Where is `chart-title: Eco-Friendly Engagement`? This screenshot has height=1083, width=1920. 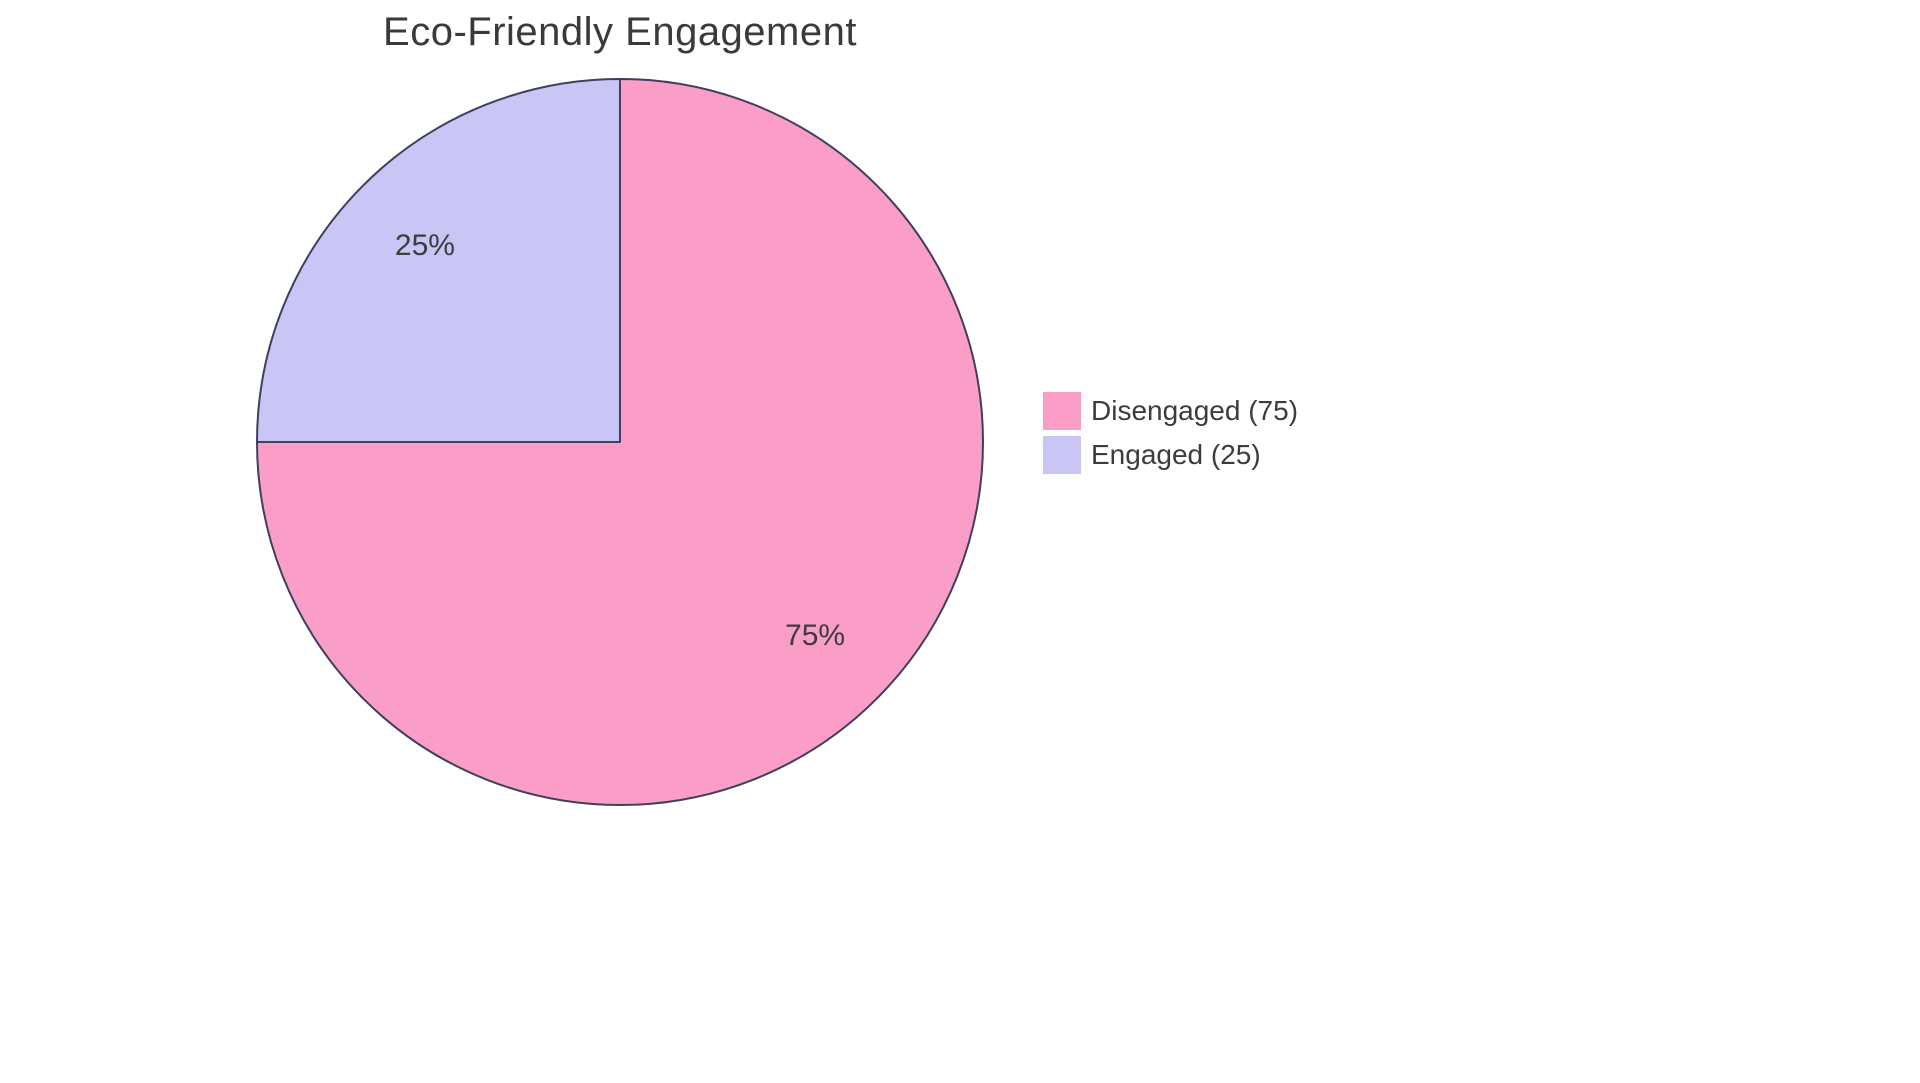
chart-title: Eco-Friendly Engagement is located at coordinates (620, 32).